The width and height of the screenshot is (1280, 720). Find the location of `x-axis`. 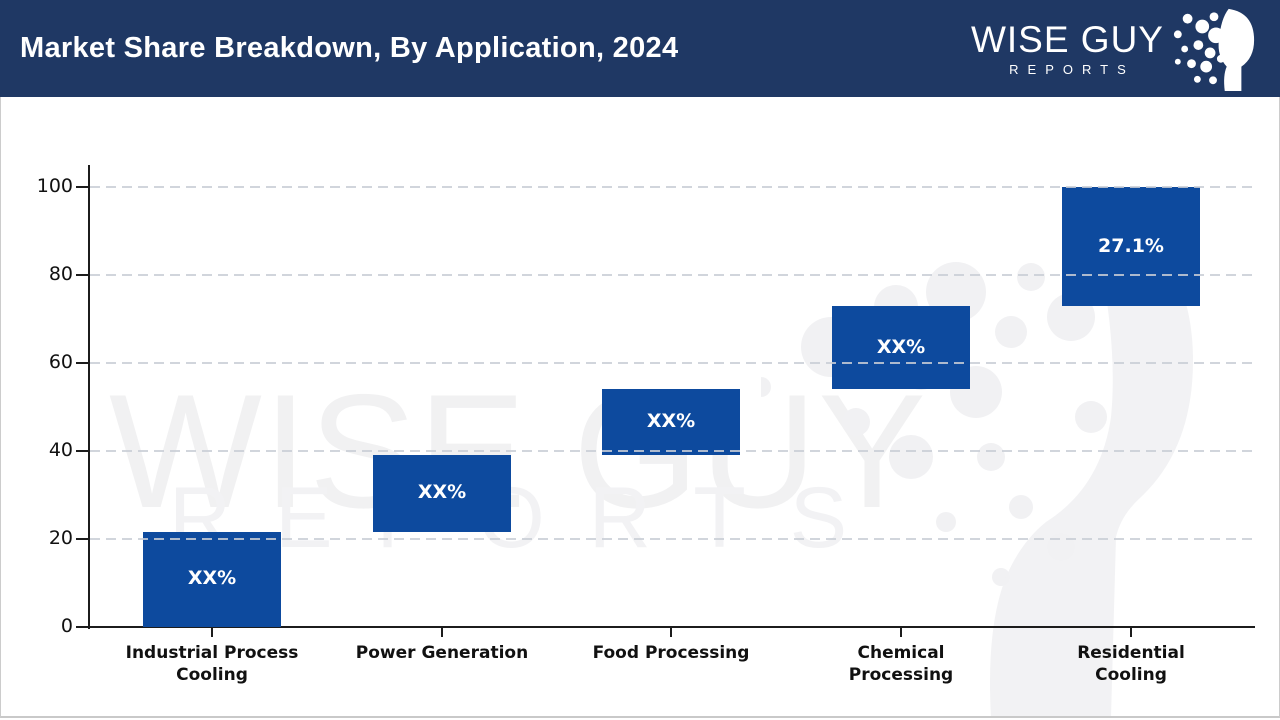

x-axis is located at coordinates (671, 627).